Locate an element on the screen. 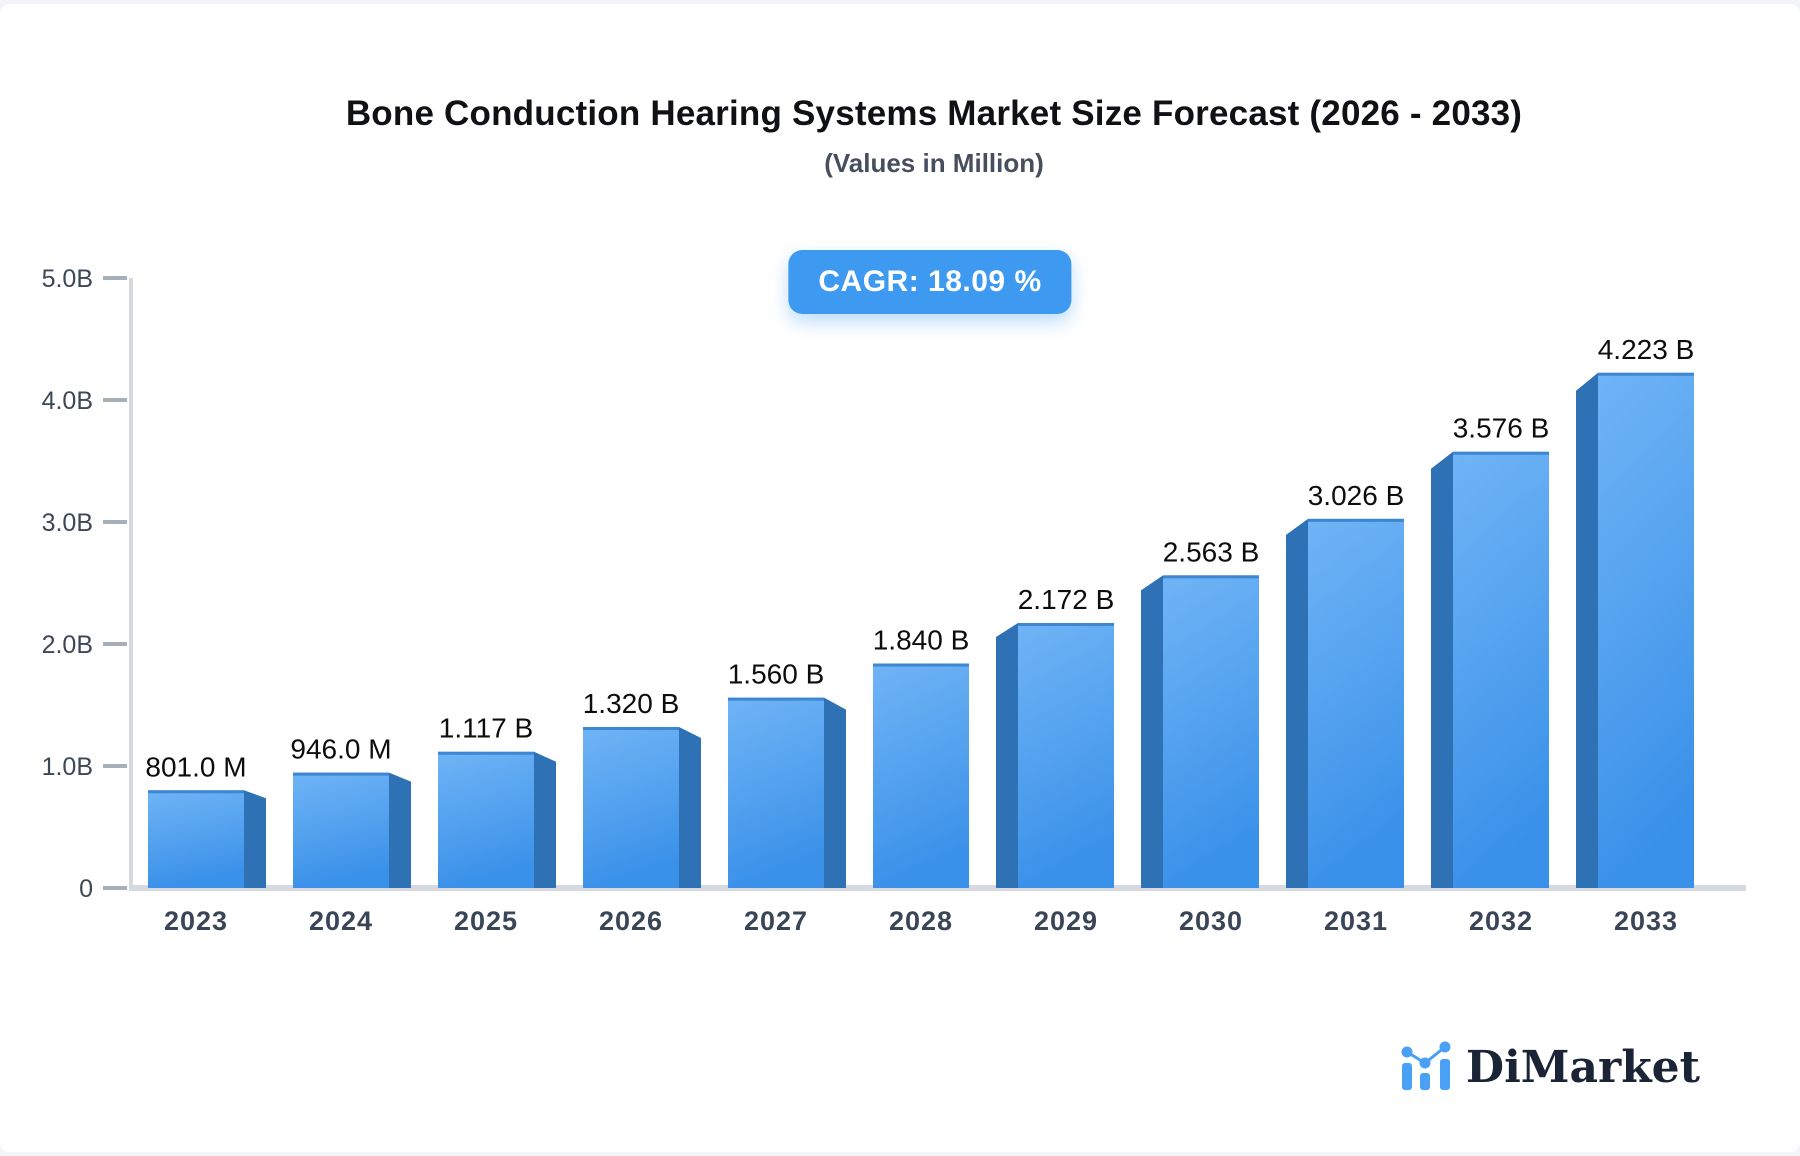  bar-value-label: 1.840 B is located at coordinates (921, 640).